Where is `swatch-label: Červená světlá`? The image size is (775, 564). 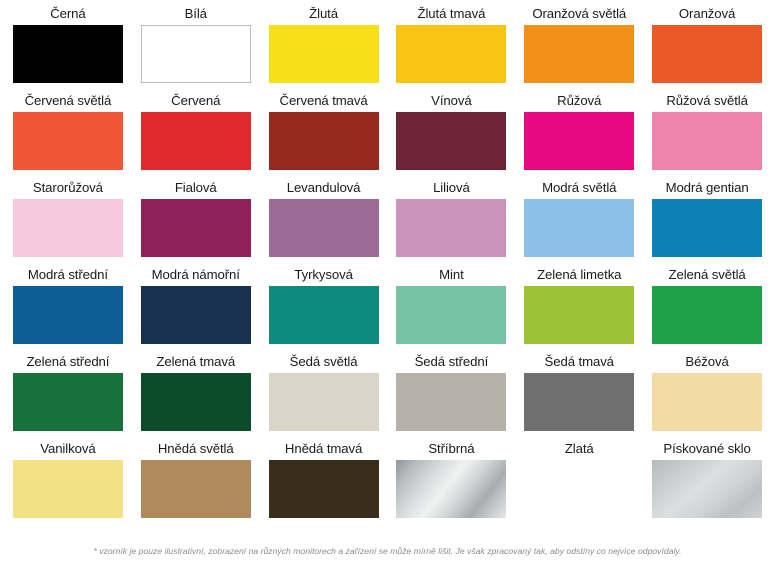 swatch-label: Červená světlá is located at coordinates (68, 100).